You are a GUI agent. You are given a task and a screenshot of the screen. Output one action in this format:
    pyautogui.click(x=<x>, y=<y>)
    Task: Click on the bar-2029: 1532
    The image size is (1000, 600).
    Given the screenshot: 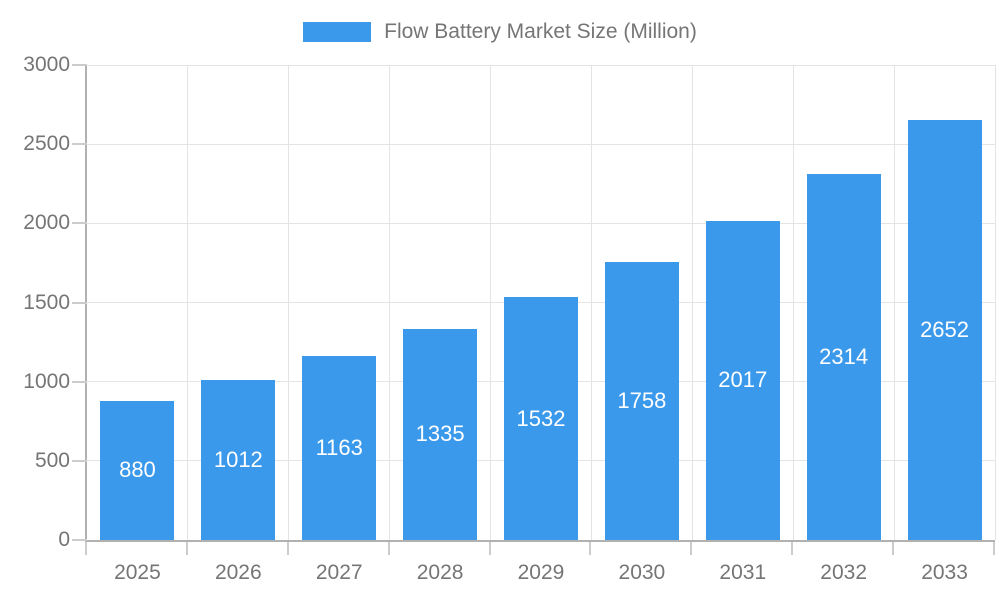 What is the action you would take?
    pyautogui.click(x=541, y=418)
    